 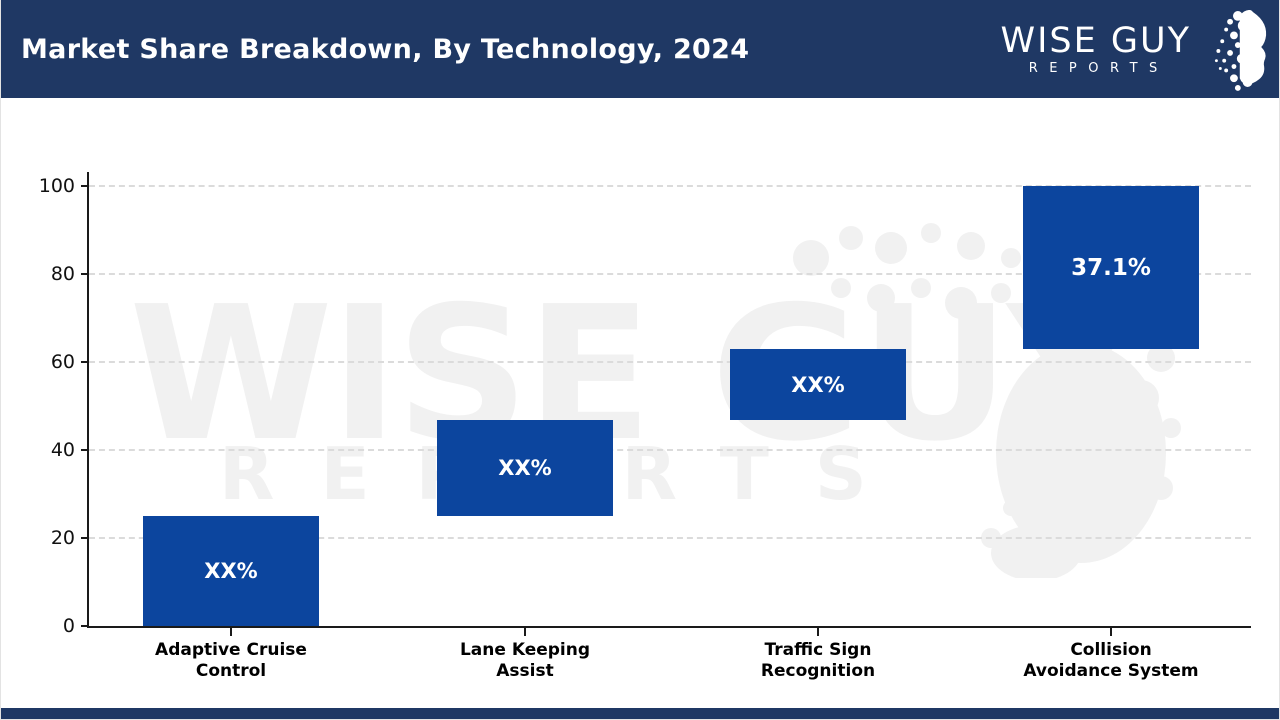 What do you see at coordinates (818, 650) in the screenshot?
I see `category-label-line: Traffic Sign` at bounding box center [818, 650].